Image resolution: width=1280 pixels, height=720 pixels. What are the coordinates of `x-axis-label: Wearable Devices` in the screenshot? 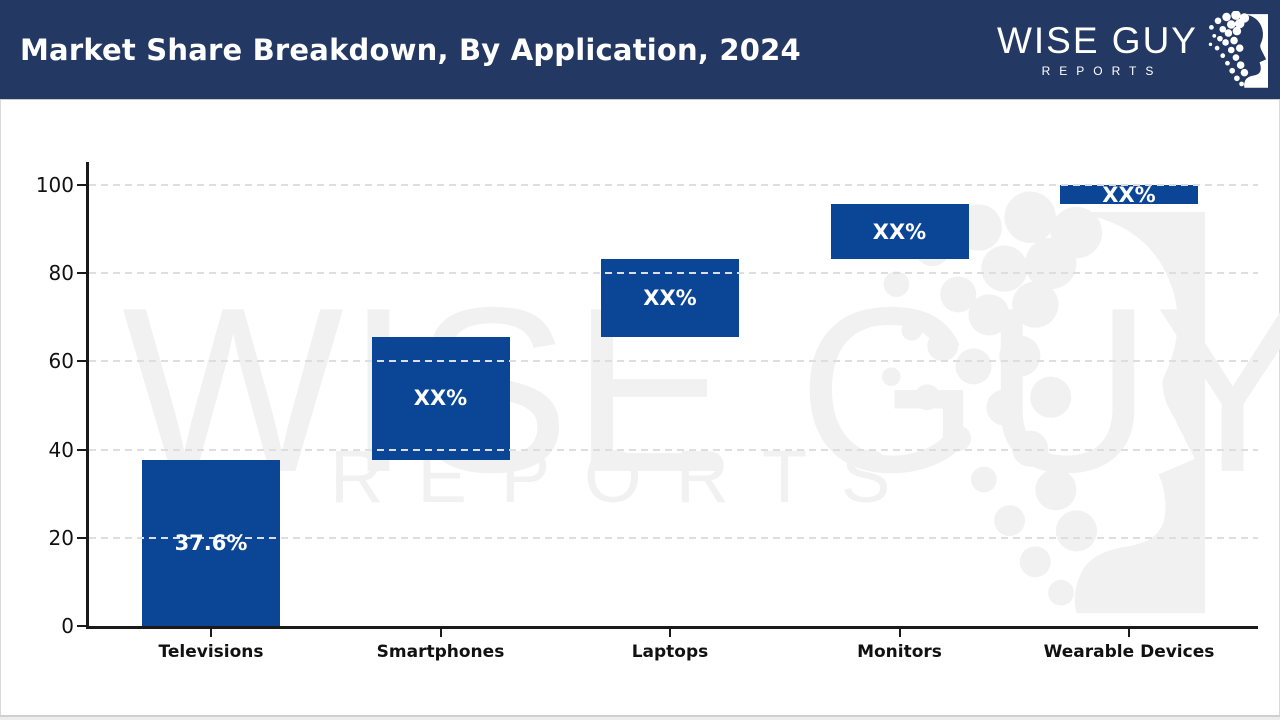 It's located at (1129, 652).